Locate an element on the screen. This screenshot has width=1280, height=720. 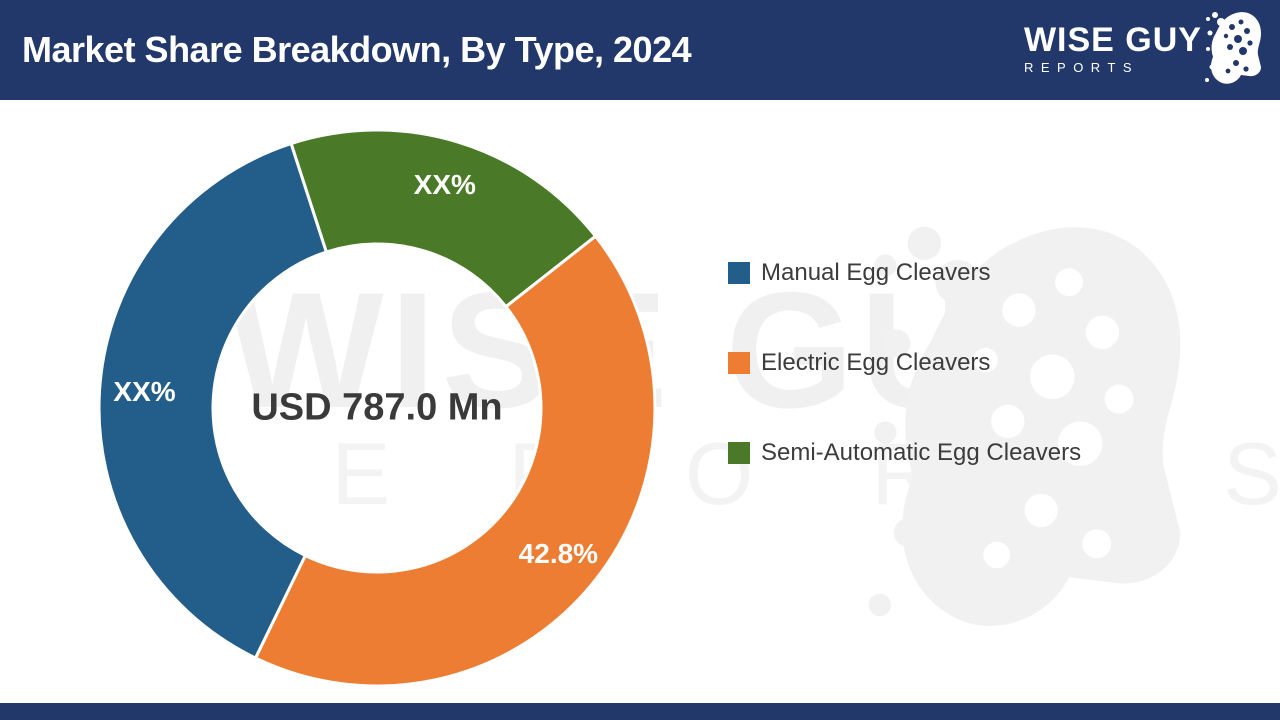
brand-name: WISE GUY is located at coordinates (1112, 40).